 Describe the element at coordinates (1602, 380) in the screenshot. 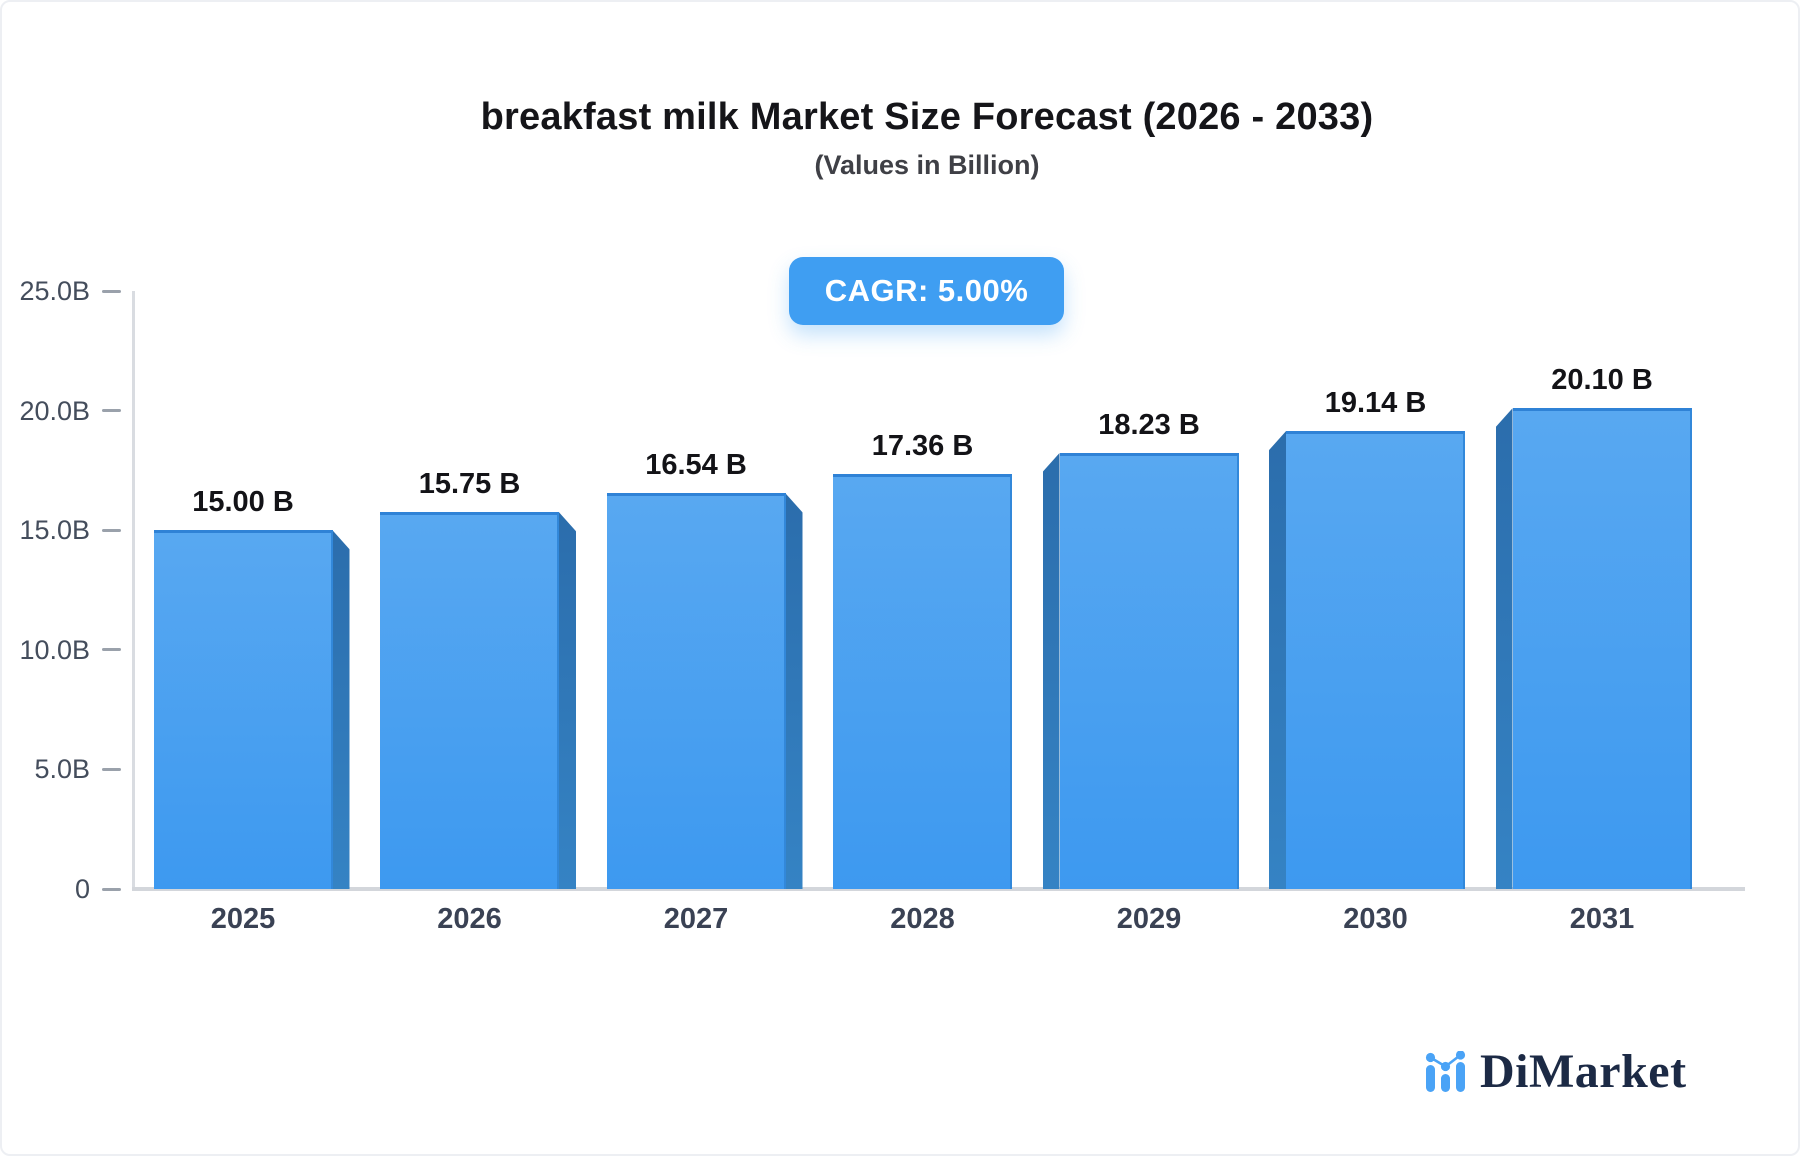

I see `bar-value-label: 20.10 B` at that location.